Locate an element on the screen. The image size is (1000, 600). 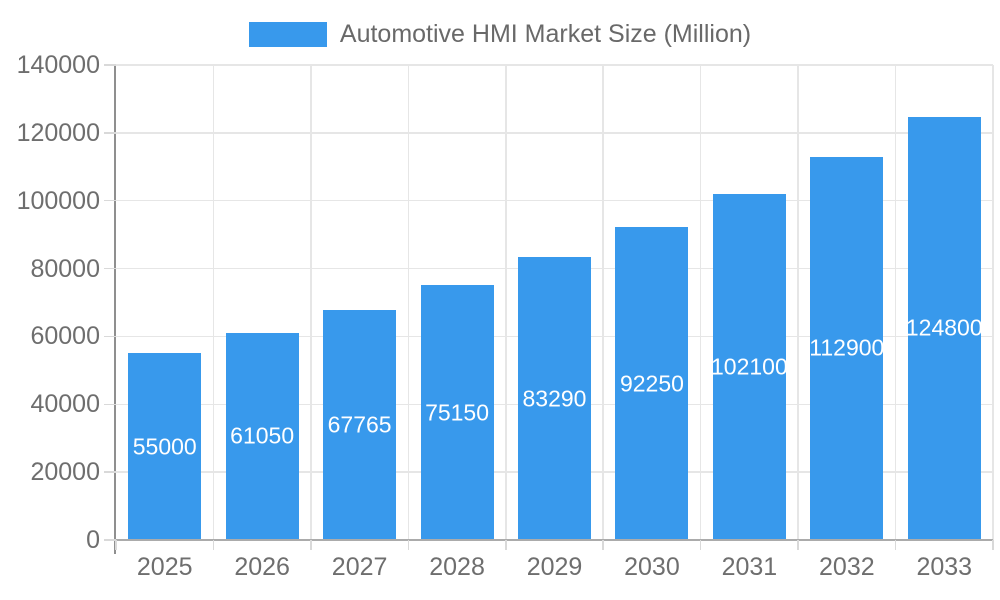
x-tick-label: 2025 is located at coordinates (164, 567).